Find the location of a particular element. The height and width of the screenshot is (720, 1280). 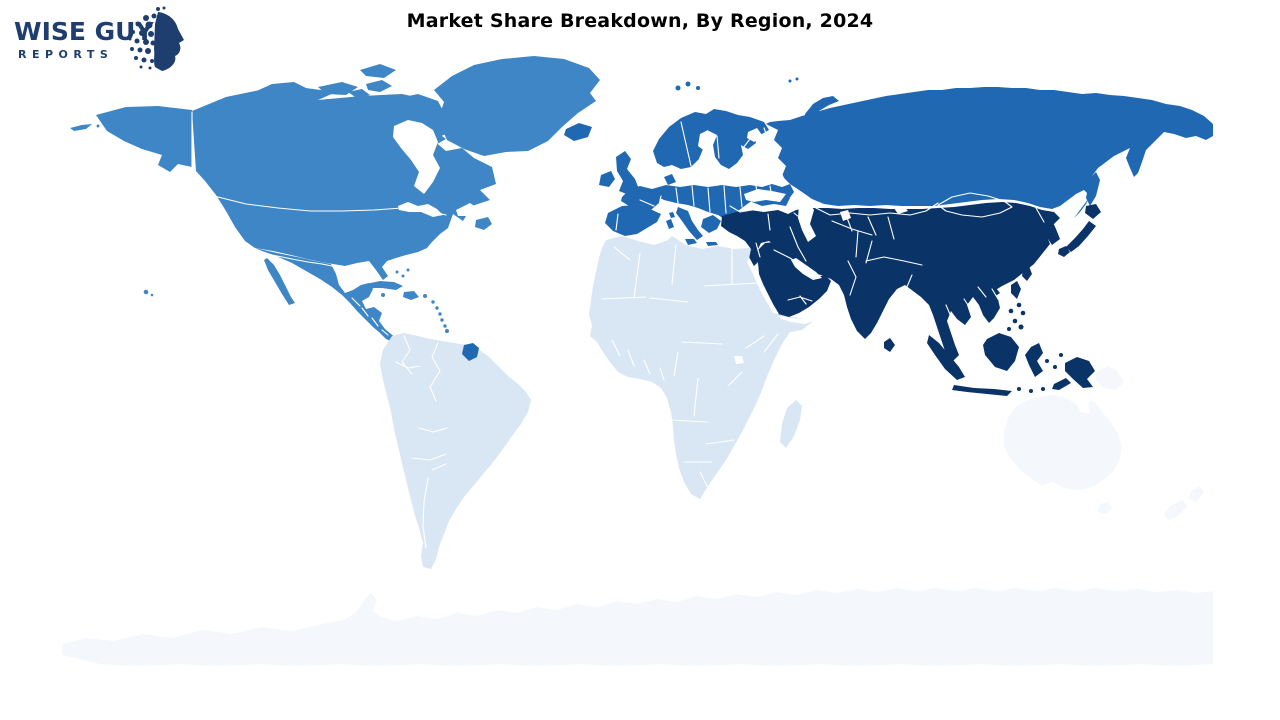

cyprus is located at coordinates (748, 239).